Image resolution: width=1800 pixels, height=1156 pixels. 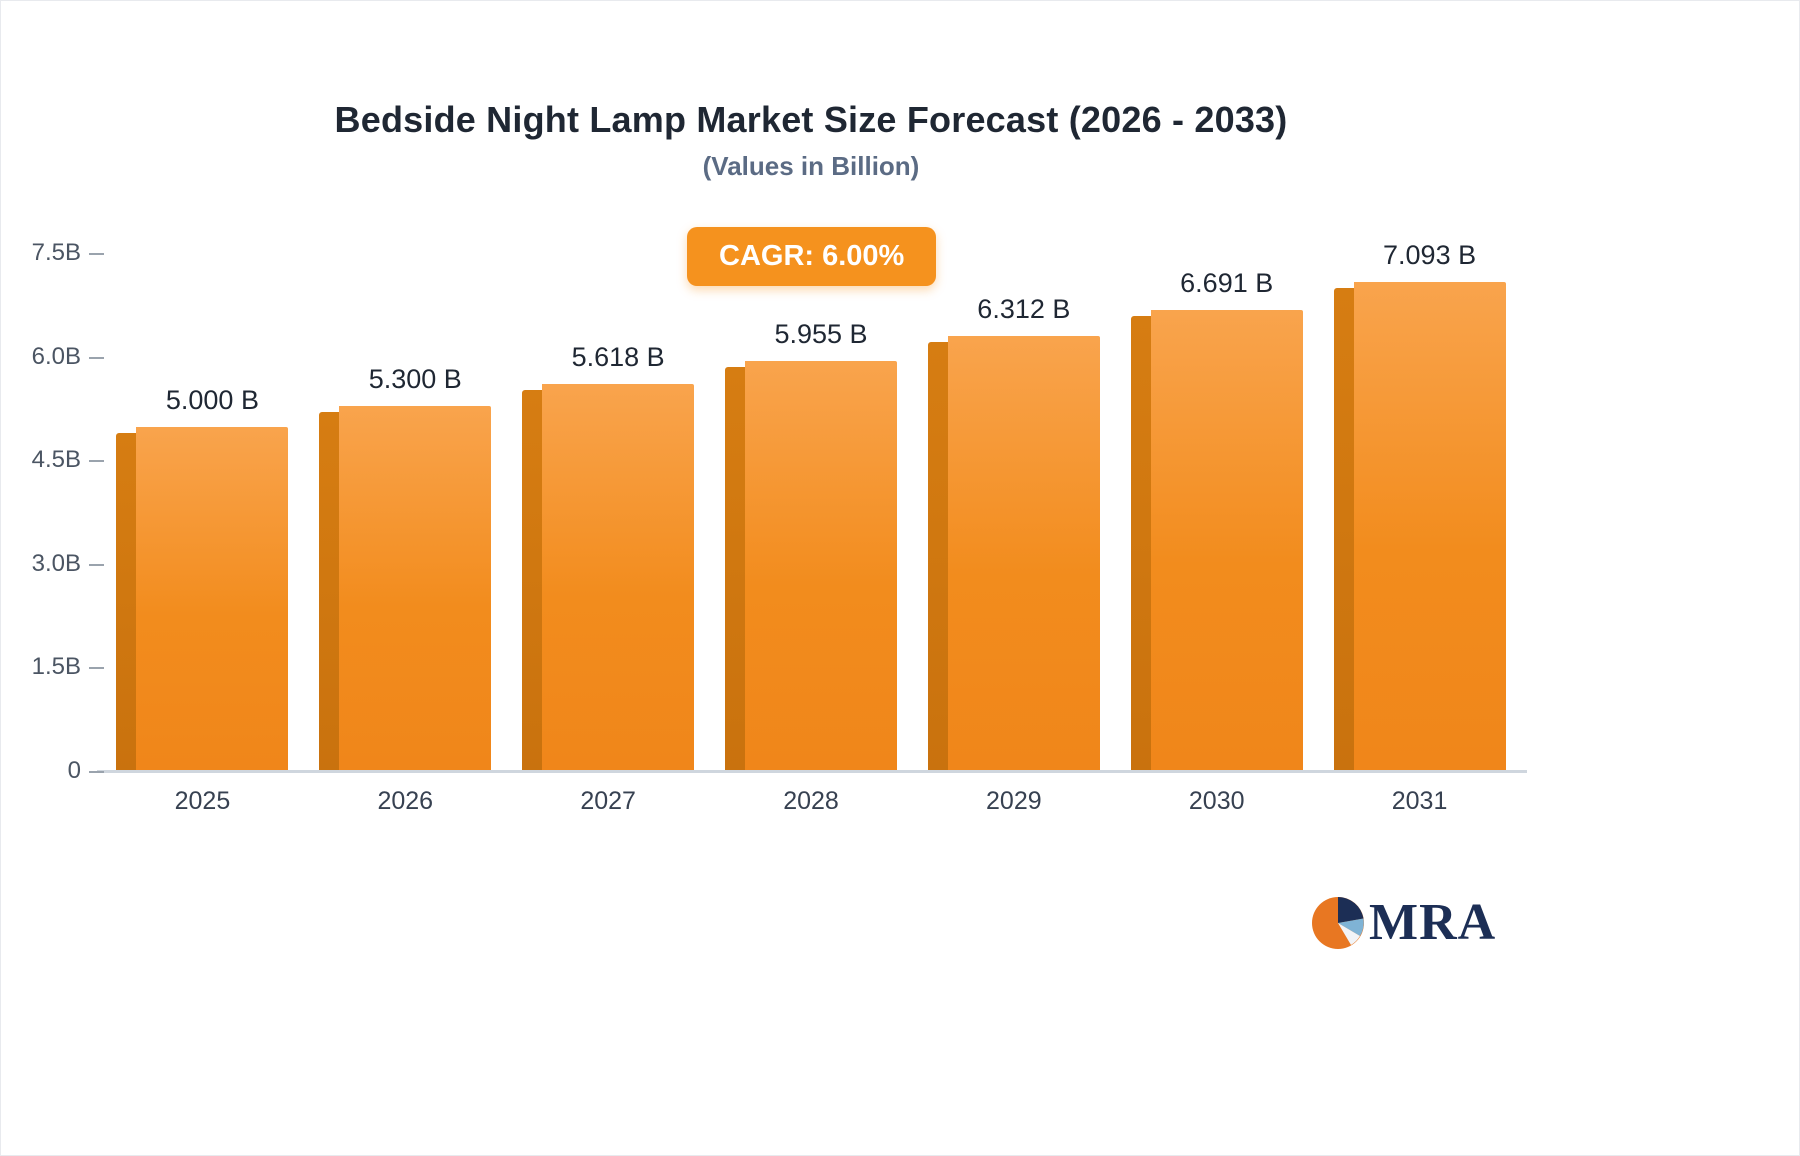 I want to click on bar-value-label: 5.955 B, so click(x=821, y=333).